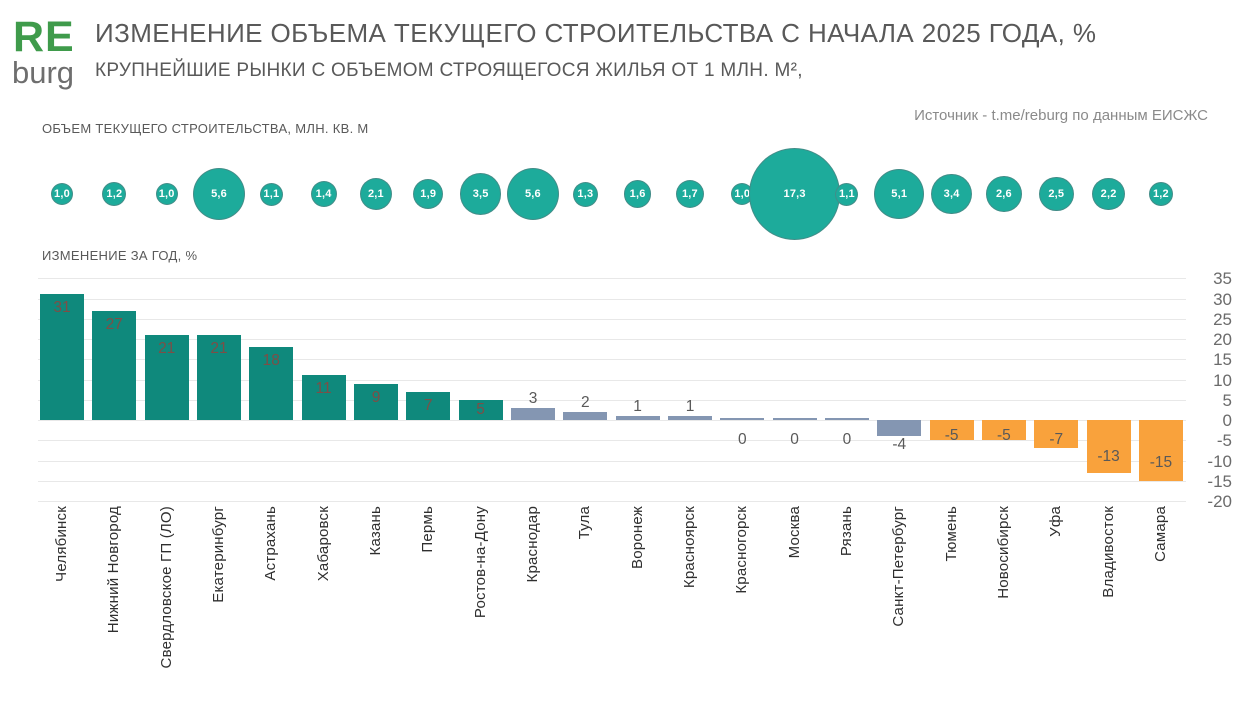  What do you see at coordinates (951, 194) in the screenshot?
I see `volume-bubble: 3,4` at bounding box center [951, 194].